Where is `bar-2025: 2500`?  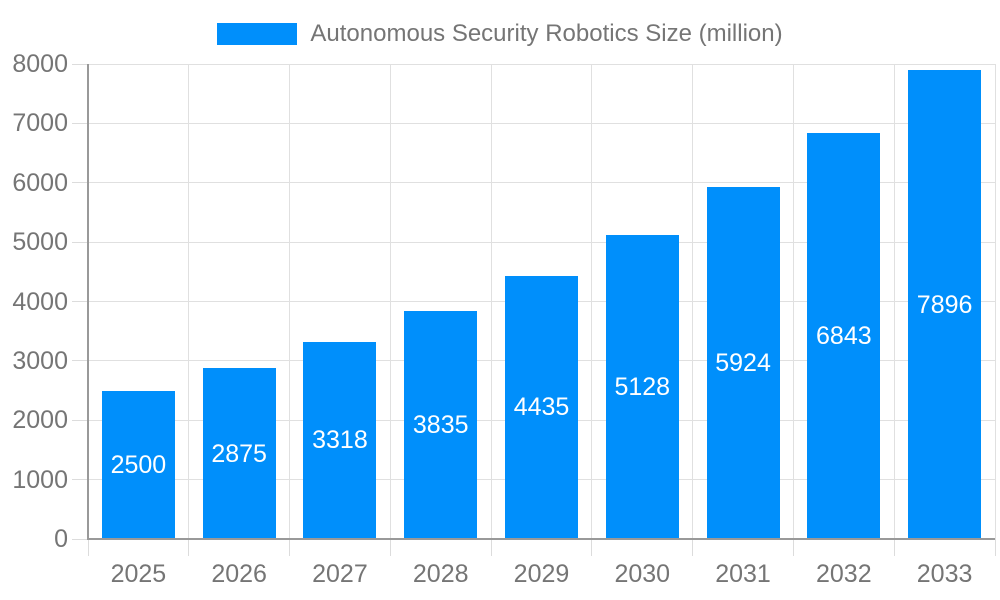 bar-2025: 2500 is located at coordinates (138, 464).